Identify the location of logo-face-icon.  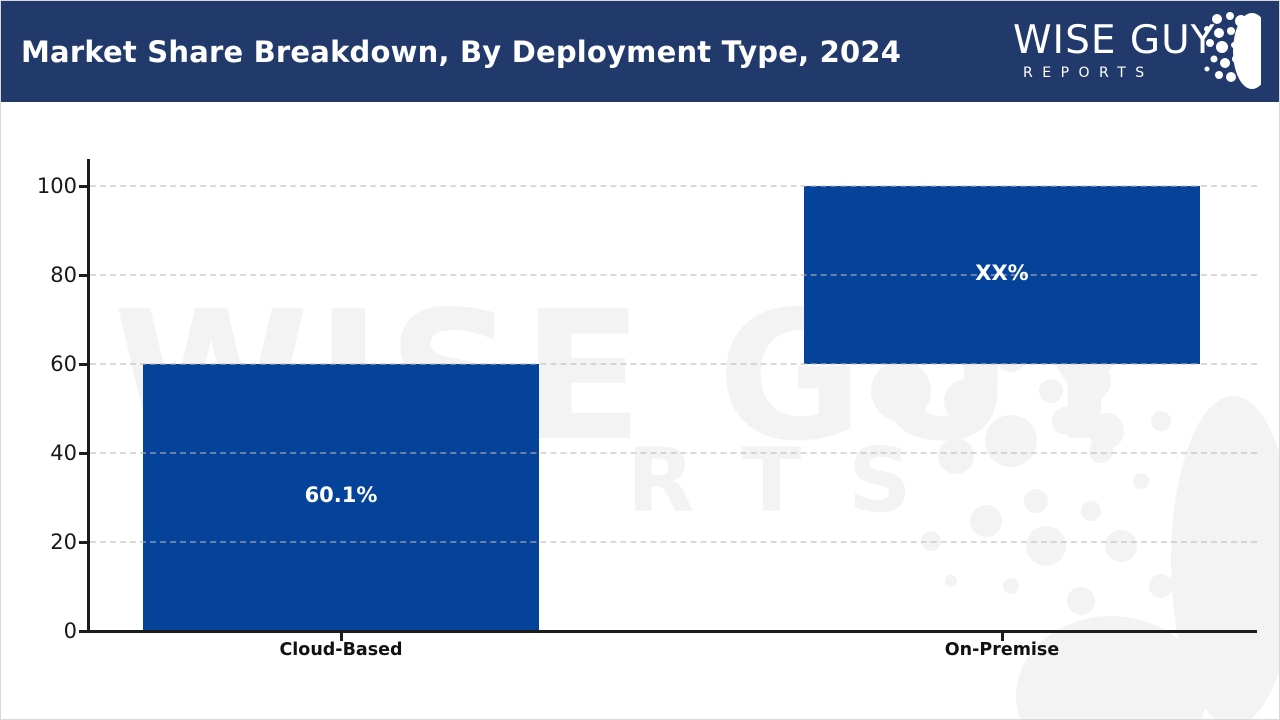
(1232, 50).